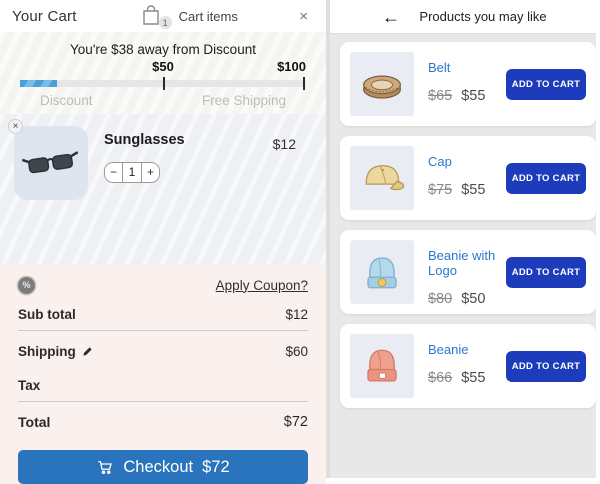 The width and height of the screenshot is (600, 484). What do you see at coordinates (163, 314) in the screenshot?
I see `subtotal-row: Sub total $12` at bounding box center [163, 314].